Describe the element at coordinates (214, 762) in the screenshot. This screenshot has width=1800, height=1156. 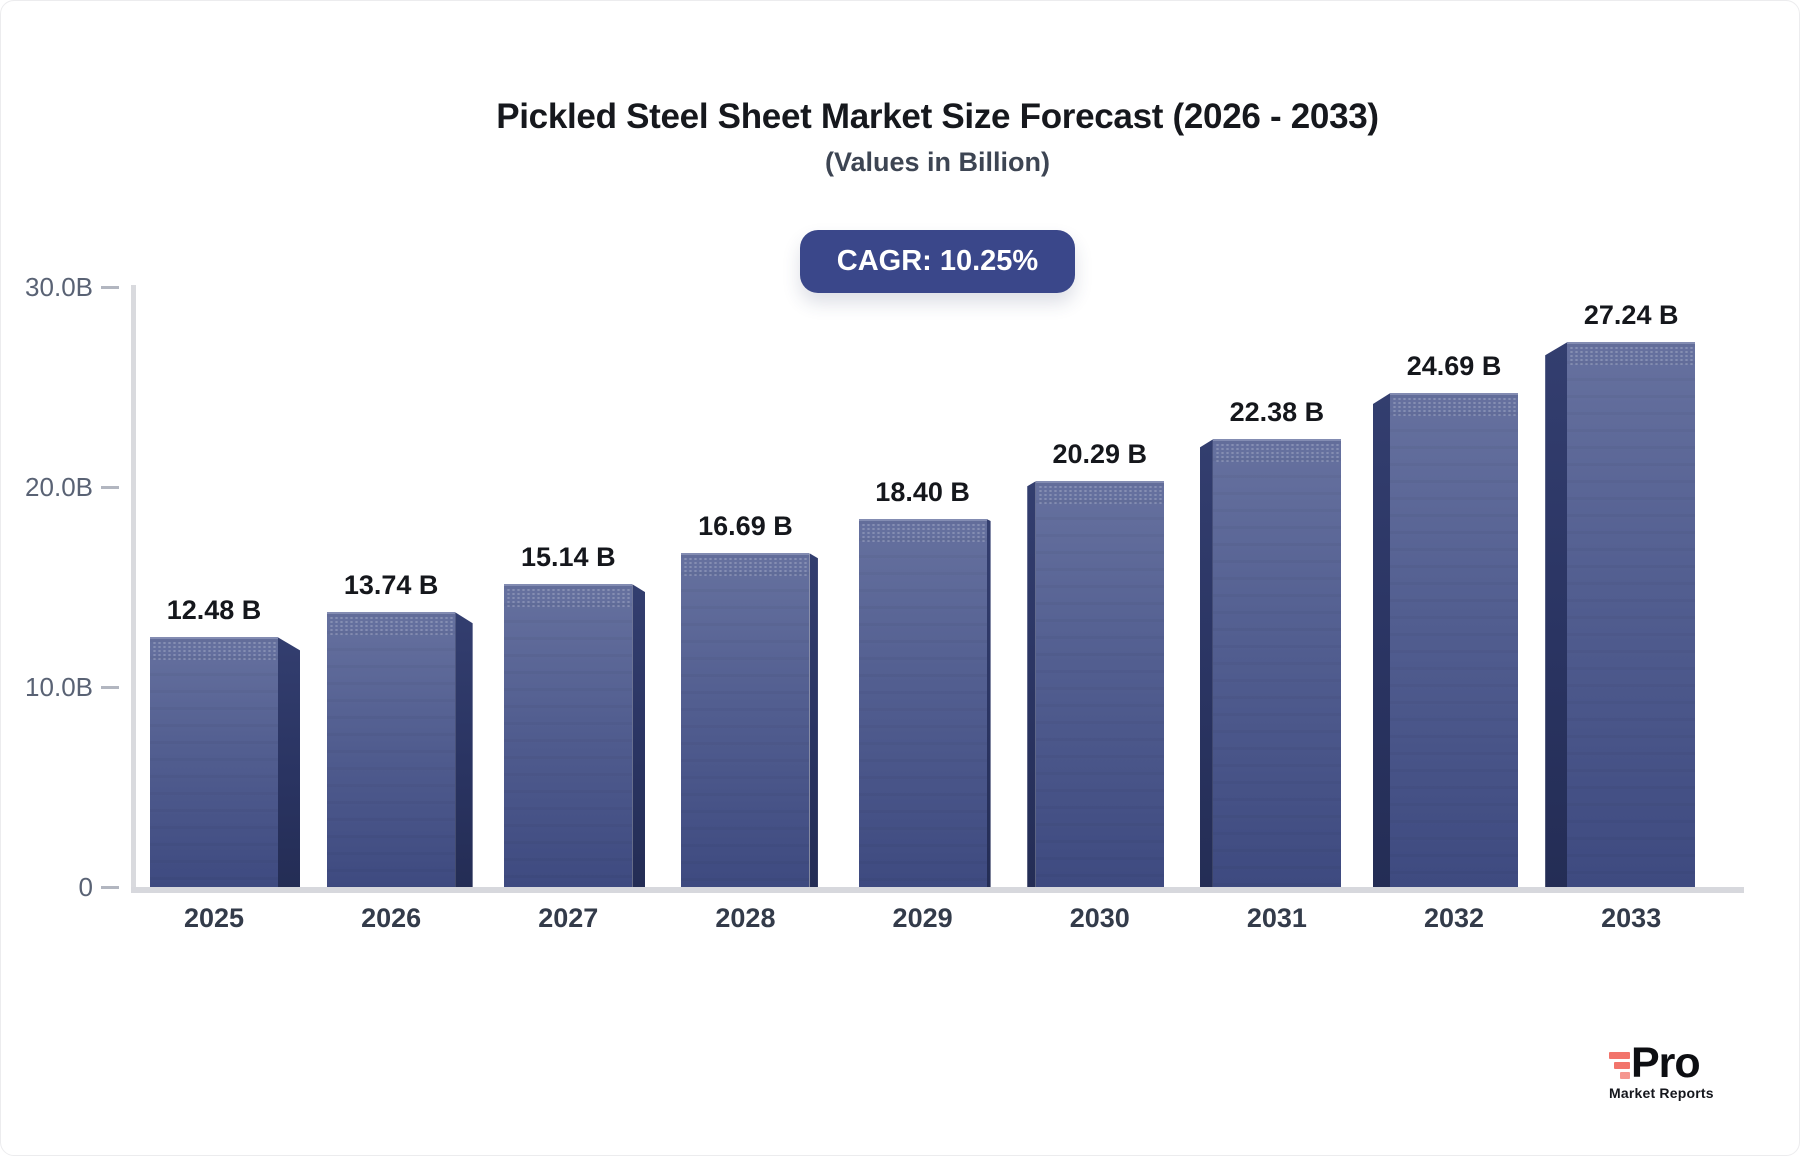
I see `bar-2025` at that location.